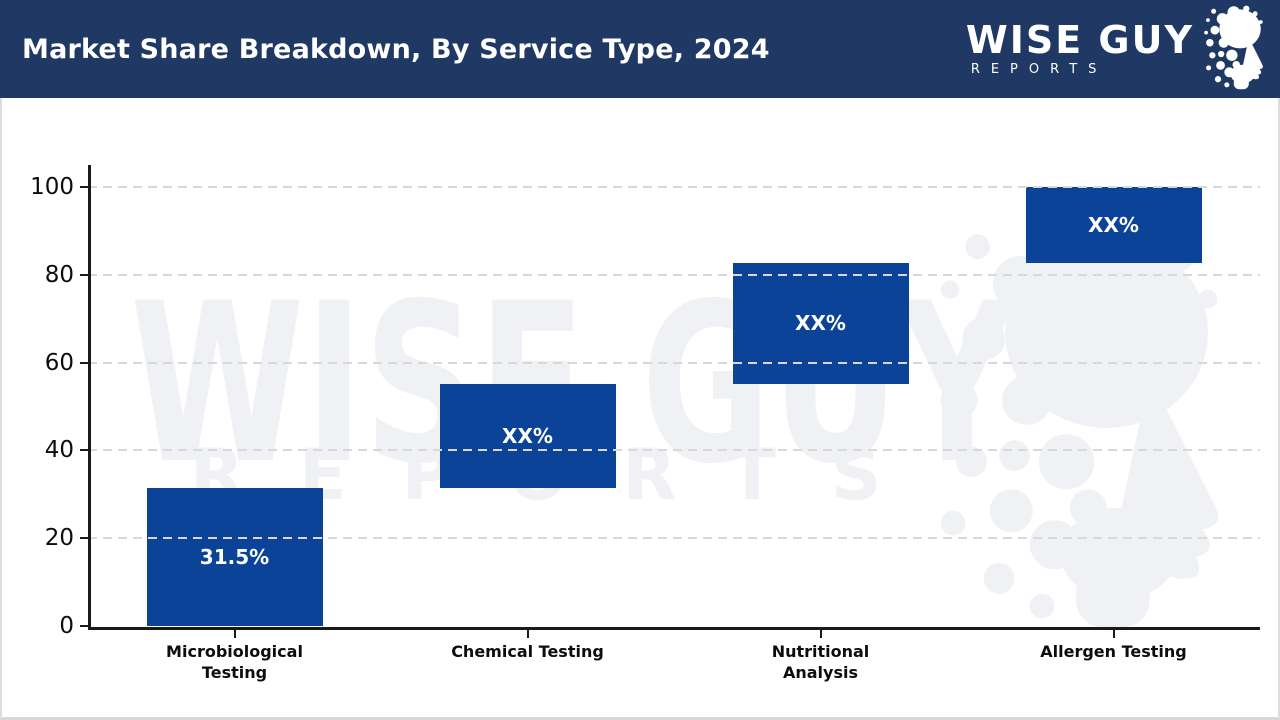 The height and width of the screenshot is (720, 1280). What do you see at coordinates (59, 274) in the screenshot?
I see `y-tick-label: 80` at bounding box center [59, 274].